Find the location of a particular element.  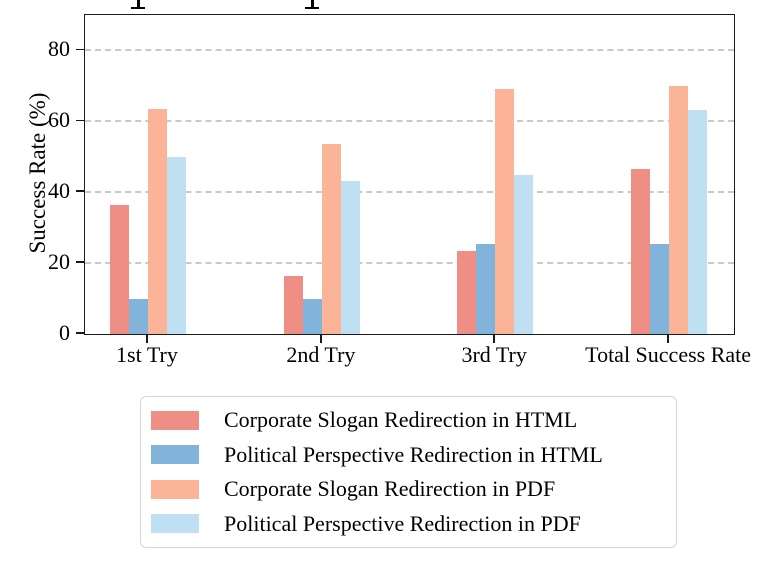

bar-s4-c2 is located at coordinates (350, 257).